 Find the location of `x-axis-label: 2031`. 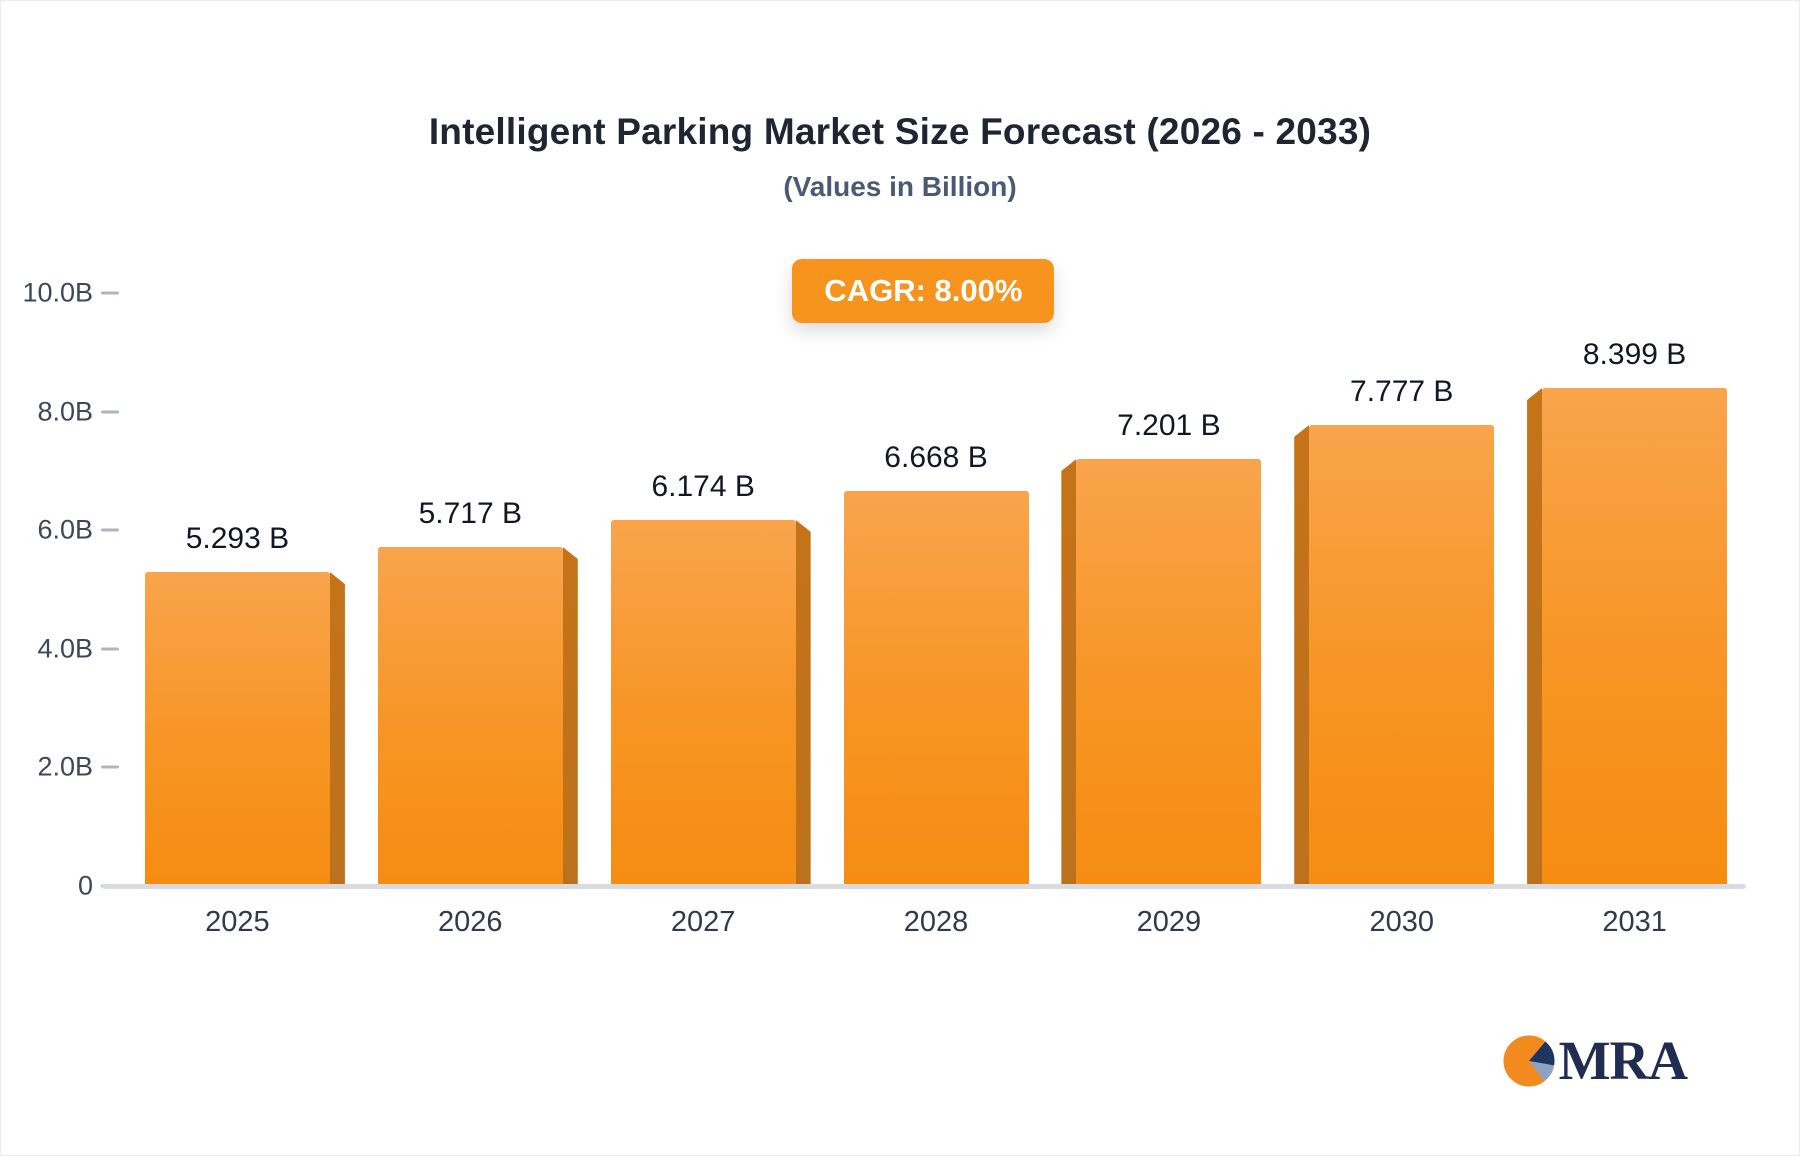

x-axis-label: 2031 is located at coordinates (1634, 922).